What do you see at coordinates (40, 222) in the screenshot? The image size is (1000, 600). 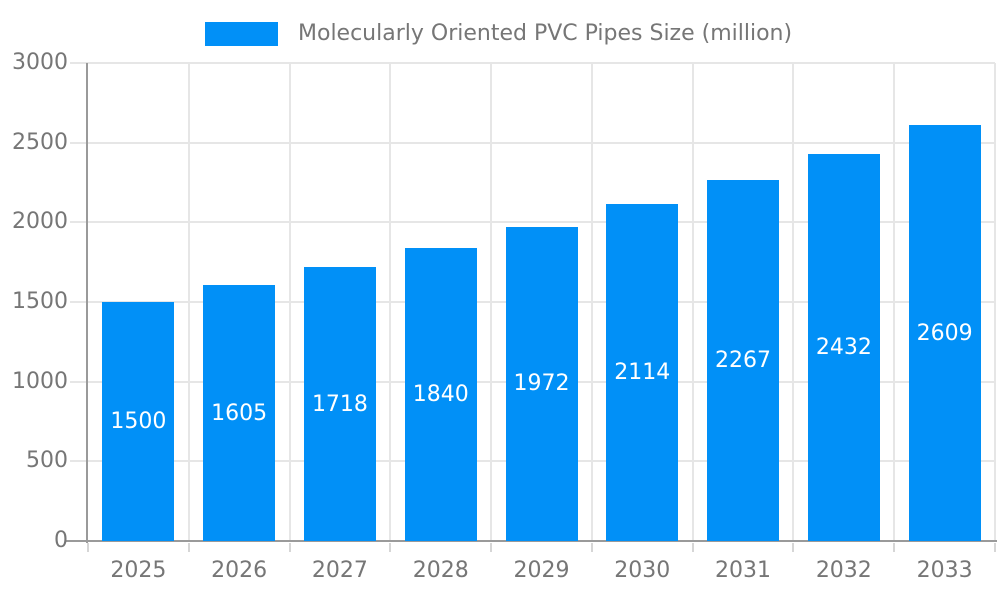 I see `y-axis-label: 2000` at bounding box center [40, 222].